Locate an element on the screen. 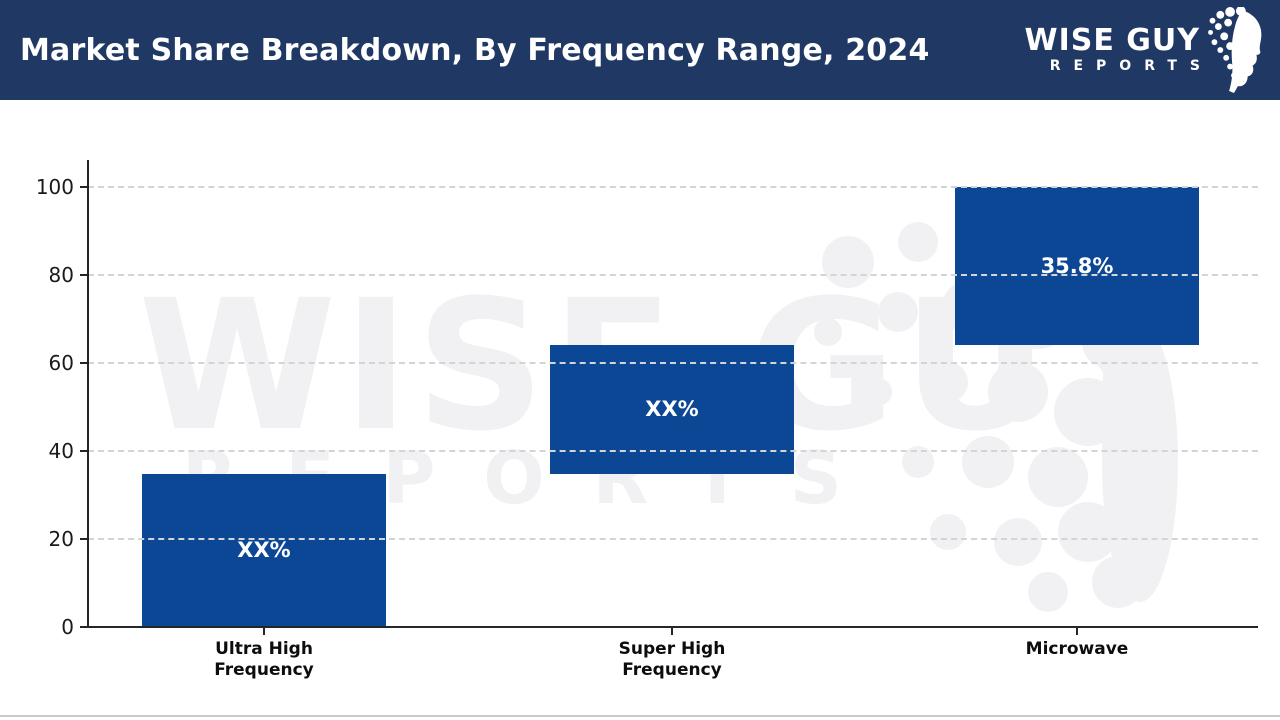  y-tick-label: 100 is located at coordinates (54, 187).